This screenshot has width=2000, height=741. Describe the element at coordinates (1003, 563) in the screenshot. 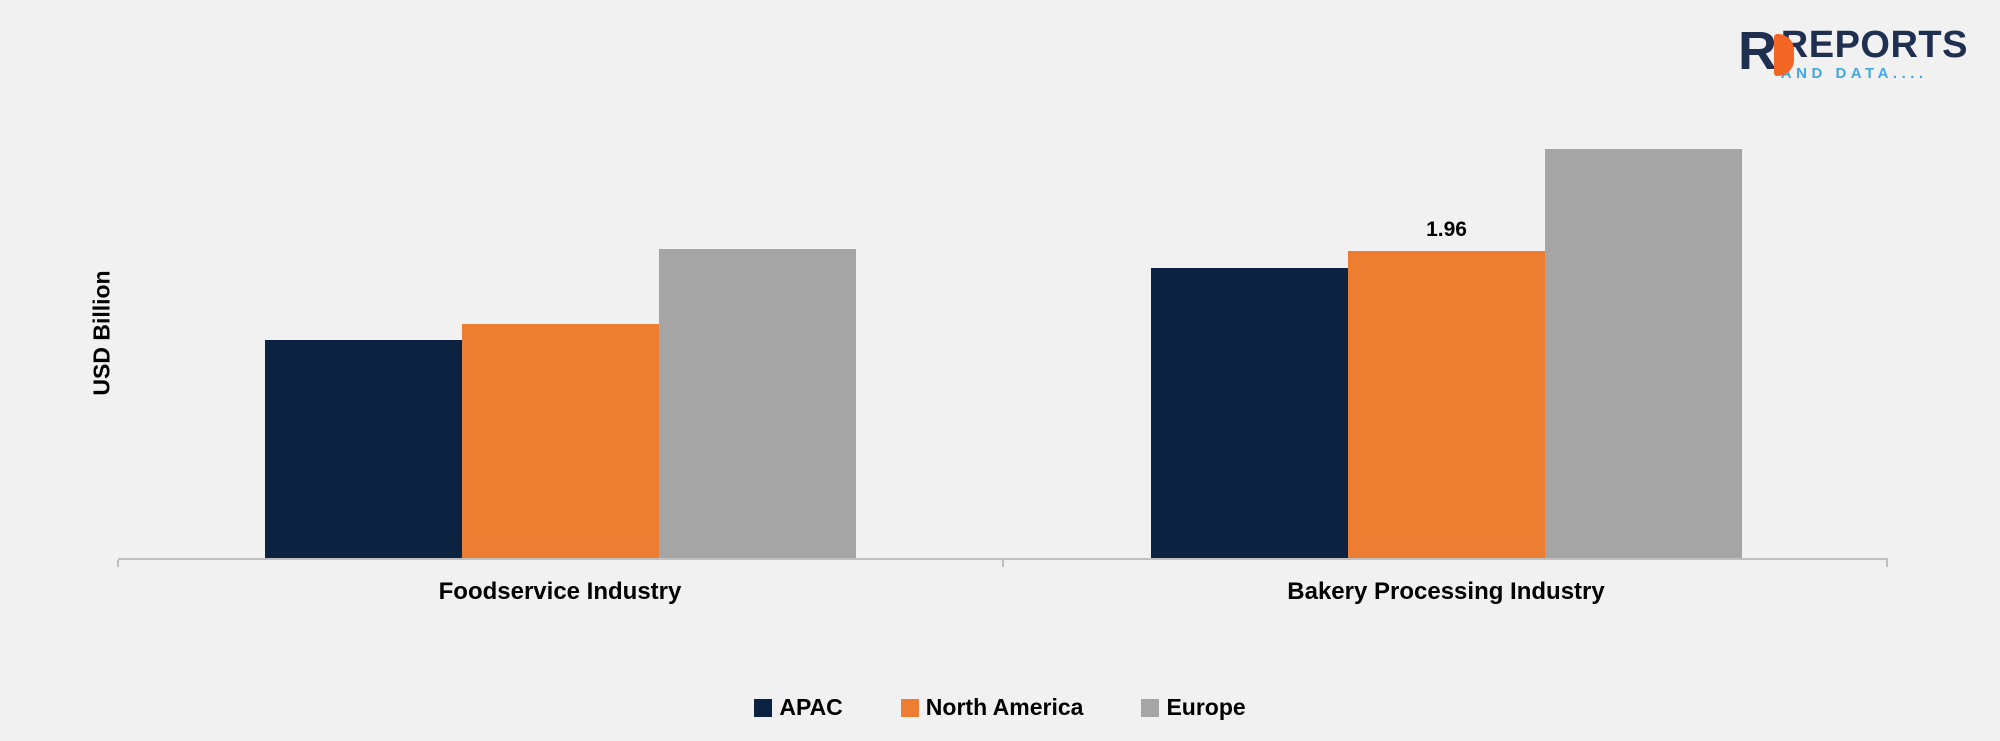

I see `axis-tick-middle` at that location.